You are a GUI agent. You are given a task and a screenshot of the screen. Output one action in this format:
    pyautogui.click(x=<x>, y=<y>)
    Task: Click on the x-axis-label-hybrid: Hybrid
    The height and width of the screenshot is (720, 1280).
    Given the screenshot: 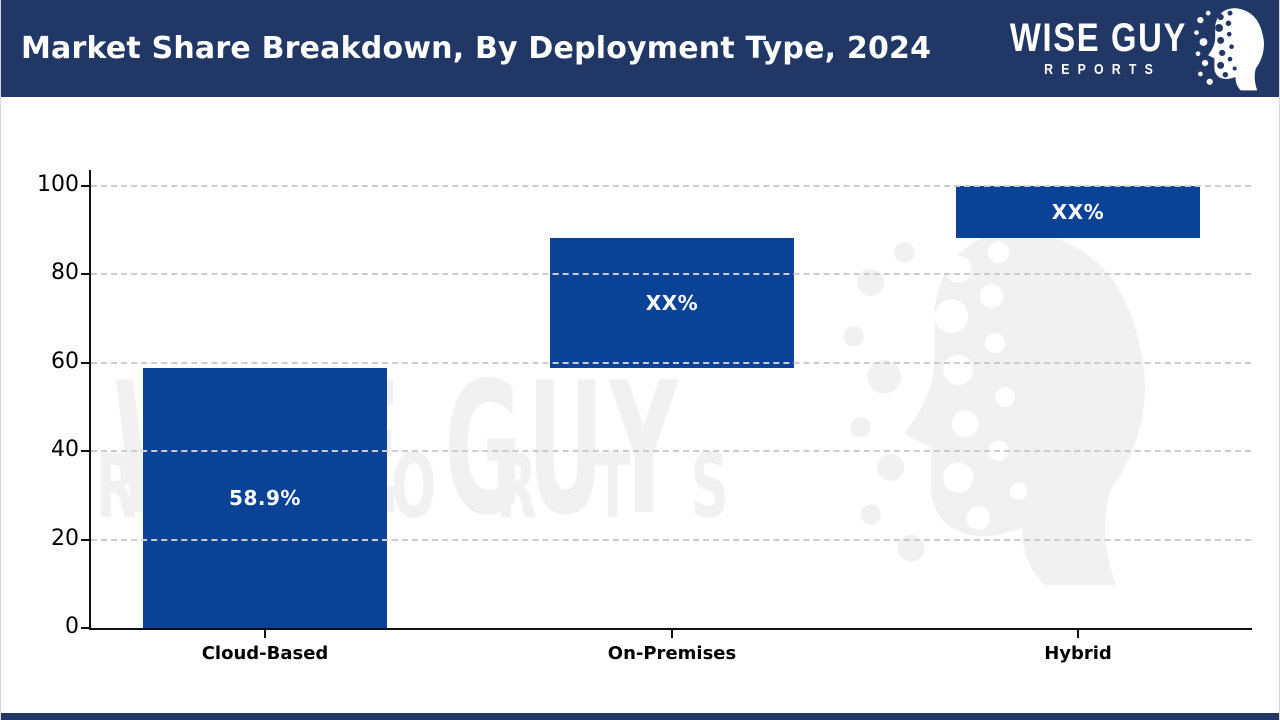 What is the action you would take?
    pyautogui.click(x=1078, y=653)
    